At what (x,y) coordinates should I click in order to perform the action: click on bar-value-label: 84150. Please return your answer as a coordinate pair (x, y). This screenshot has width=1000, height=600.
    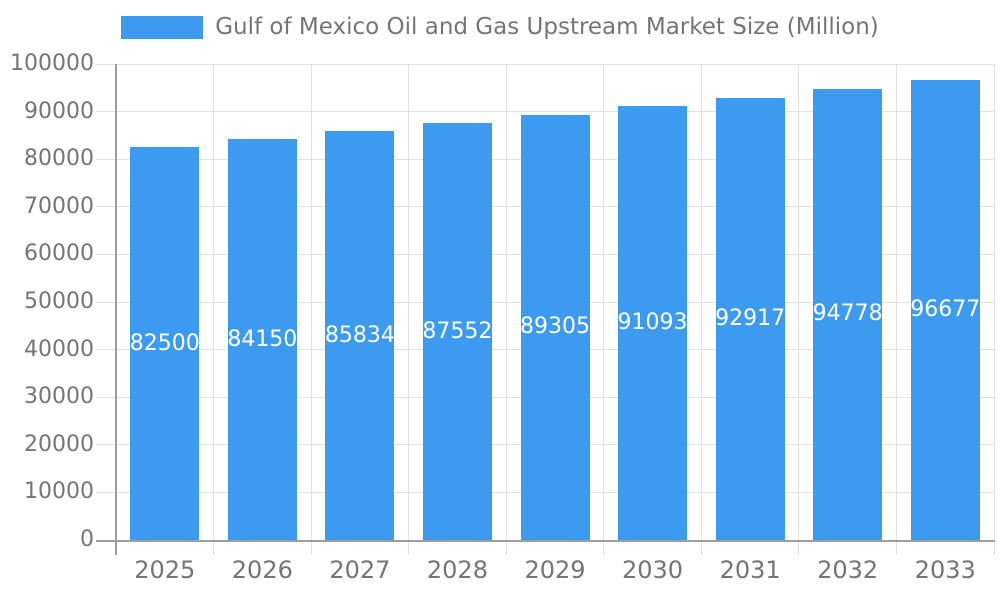
    Looking at the image, I should click on (262, 339).